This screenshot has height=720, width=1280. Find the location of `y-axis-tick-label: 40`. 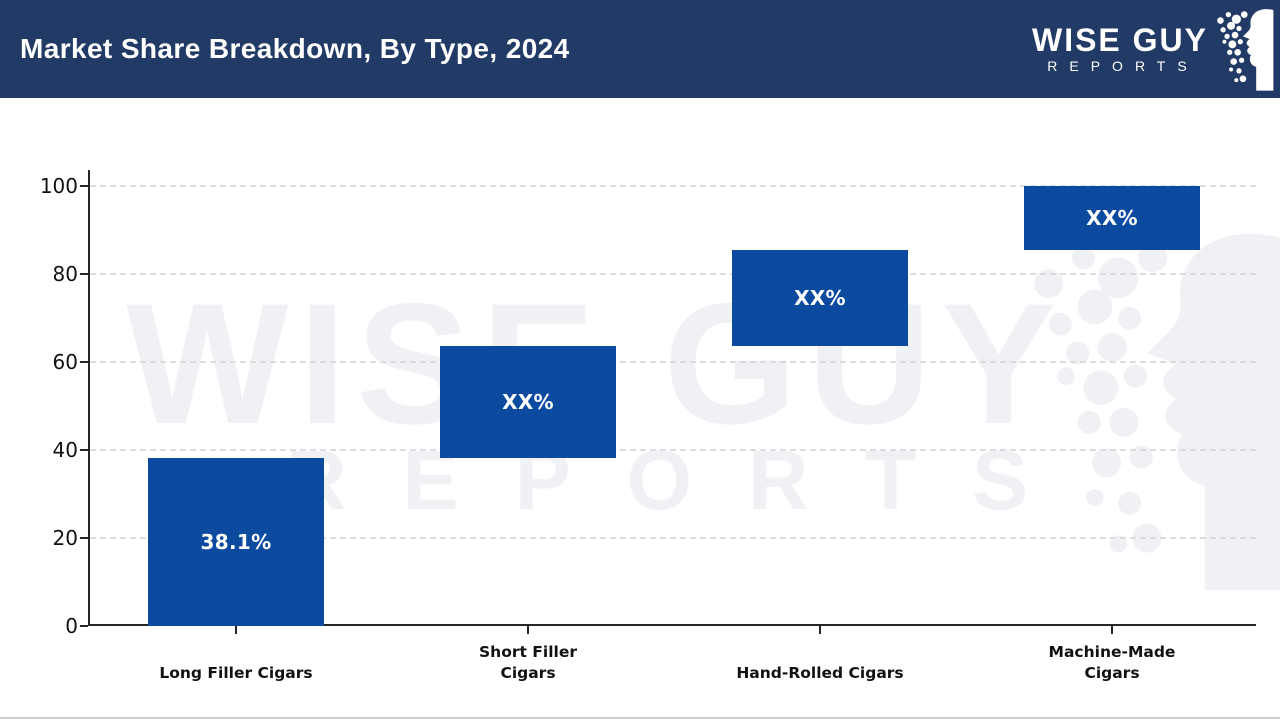

y-axis-tick-label: 40 is located at coordinates (65, 450).